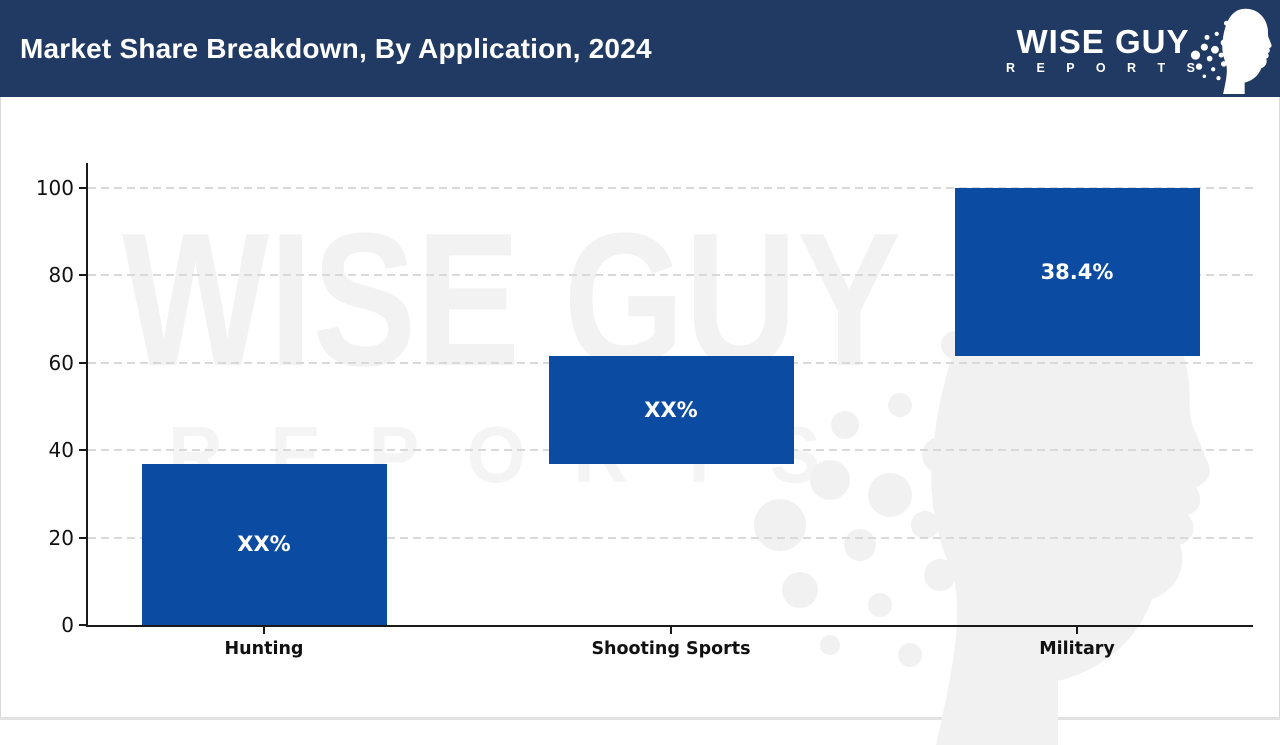 The image size is (1280, 745). I want to click on logo-wordmark: WISE GUY, so click(1103, 41).